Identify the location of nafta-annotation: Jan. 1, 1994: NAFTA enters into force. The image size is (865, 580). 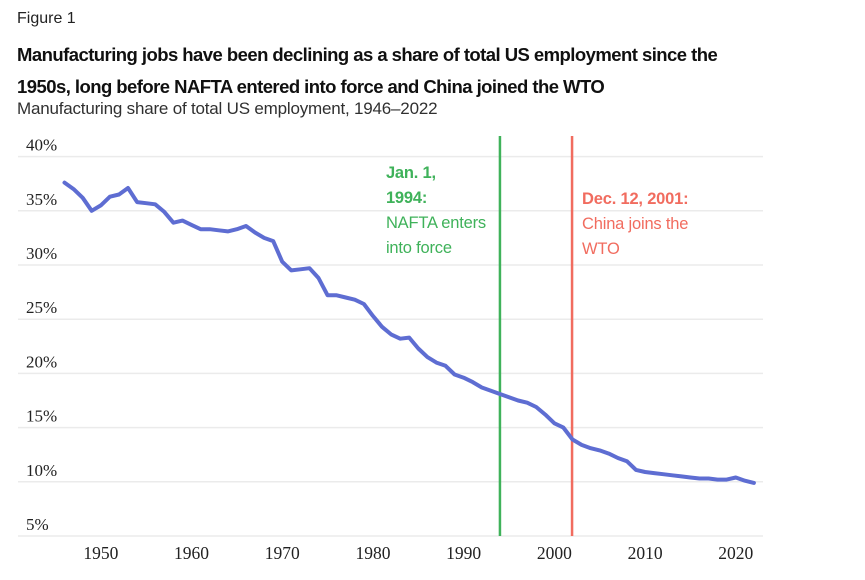
(436, 211).